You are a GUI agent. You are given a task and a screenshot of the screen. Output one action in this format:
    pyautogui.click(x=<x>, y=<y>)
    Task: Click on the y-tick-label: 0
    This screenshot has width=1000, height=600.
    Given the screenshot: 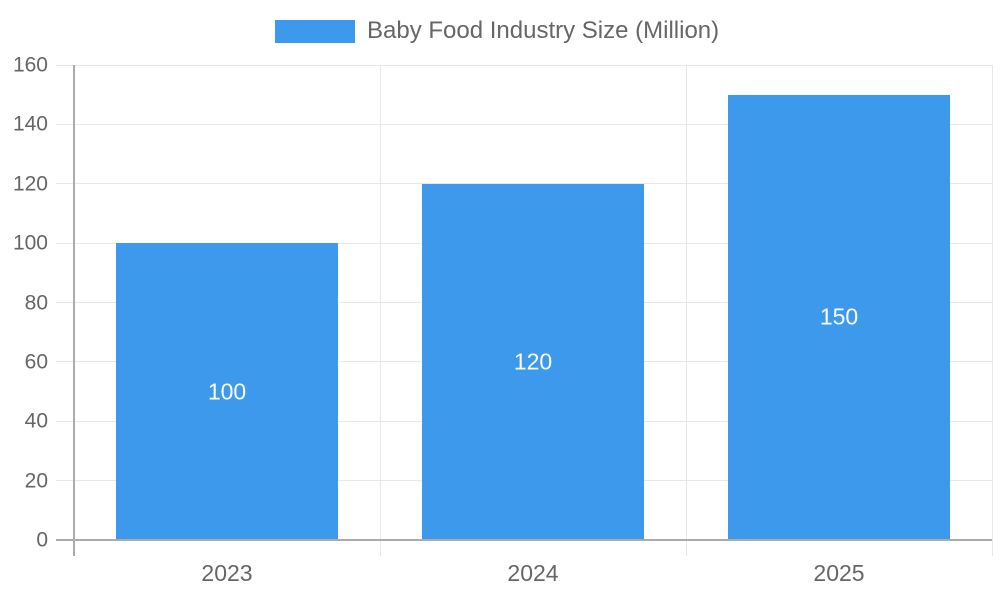 What is the action you would take?
    pyautogui.click(x=42, y=540)
    